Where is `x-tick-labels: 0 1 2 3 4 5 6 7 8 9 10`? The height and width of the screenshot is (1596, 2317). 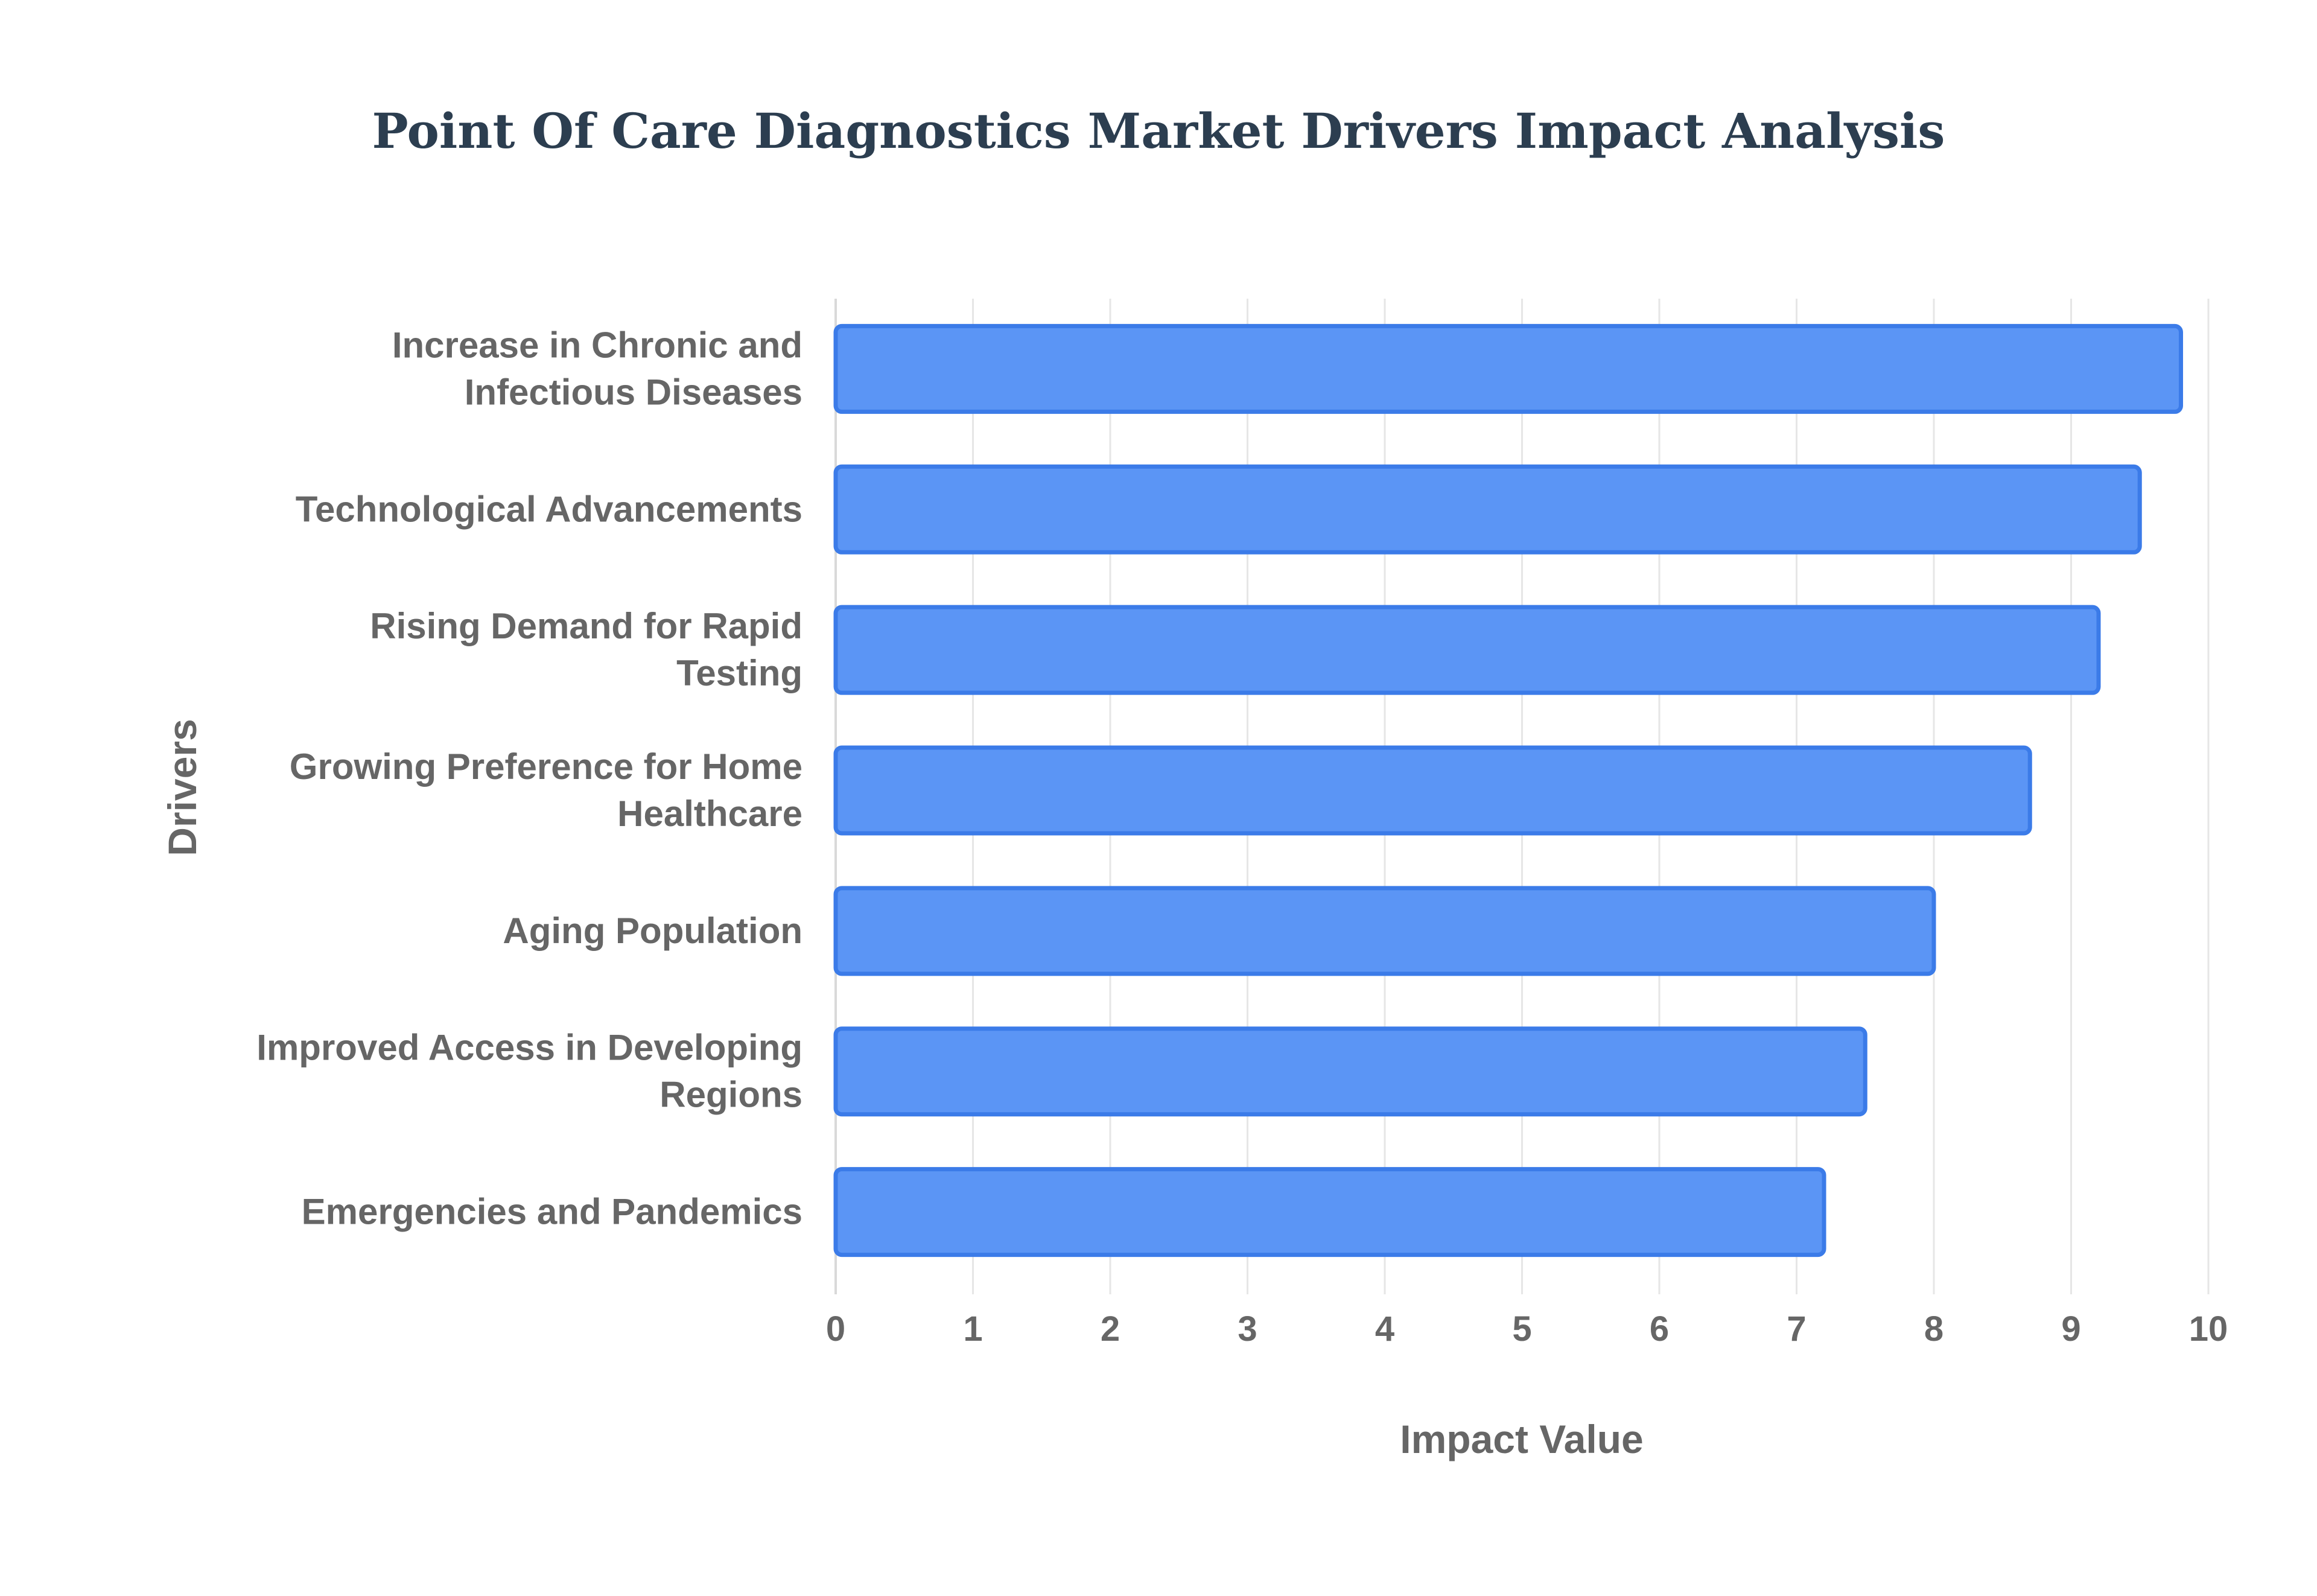 x-tick-labels: 0 1 2 3 4 5 6 7 8 9 10 is located at coordinates (1527, 1329).